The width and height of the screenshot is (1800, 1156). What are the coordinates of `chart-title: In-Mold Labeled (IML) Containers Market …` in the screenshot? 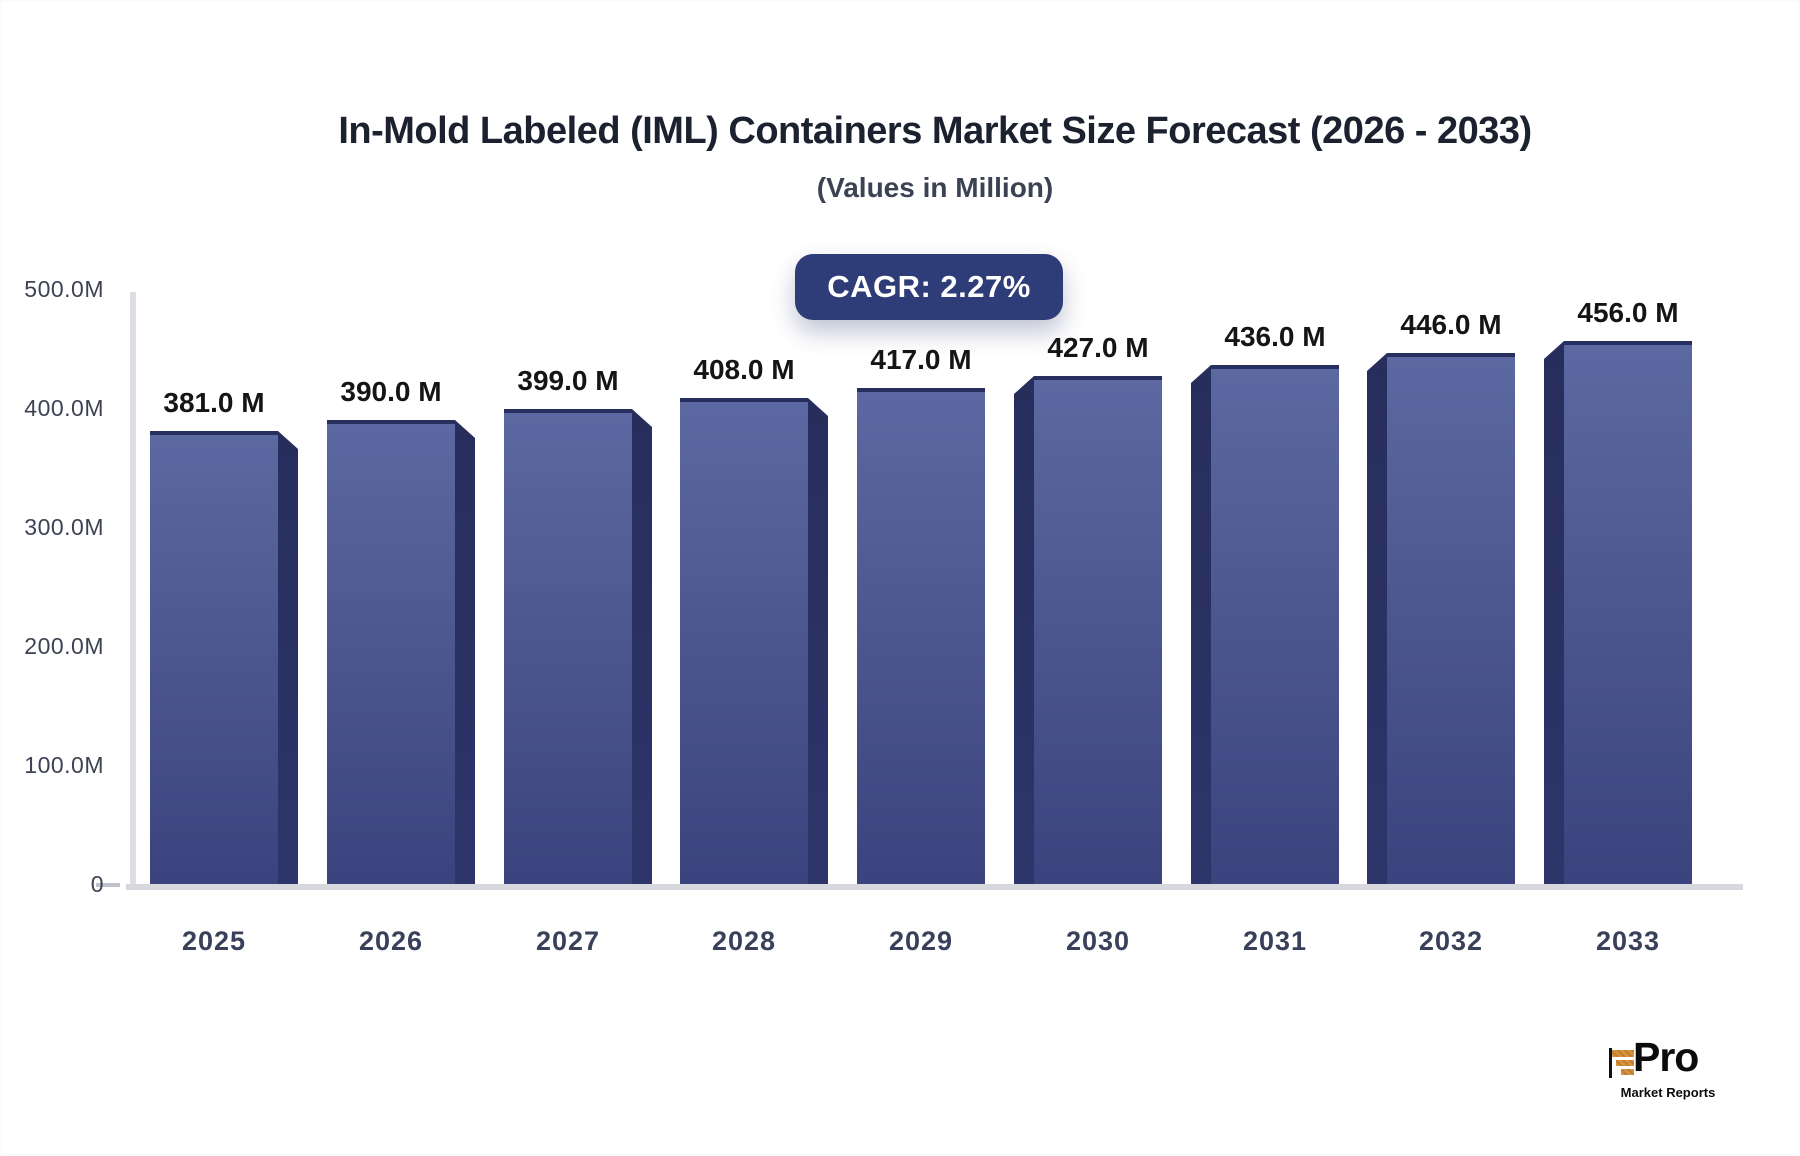 It's located at (935, 131).